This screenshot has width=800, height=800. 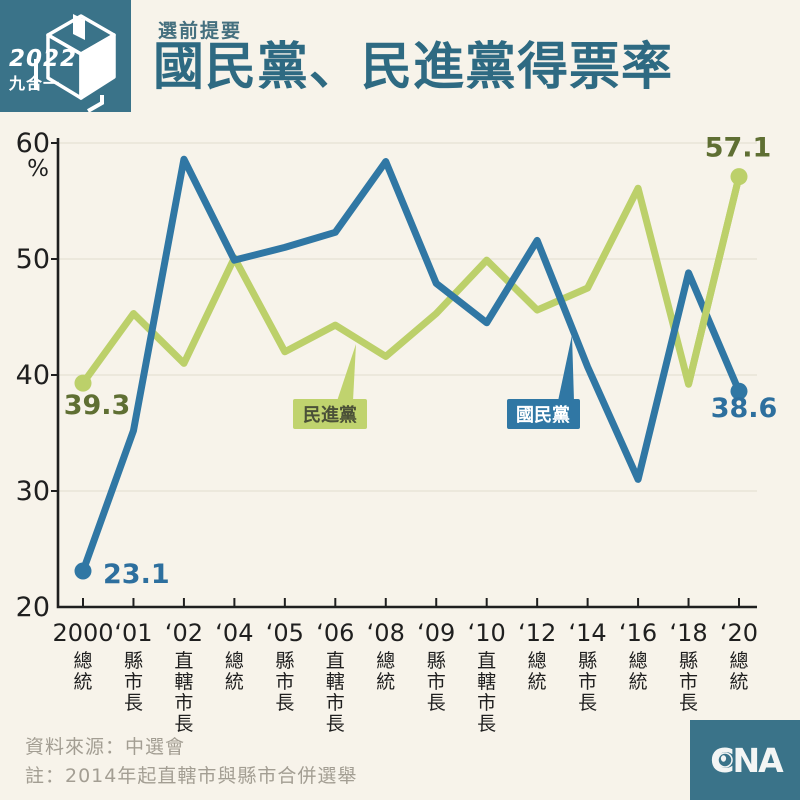 I want to click on line-dpp-overlay, so click(x=714, y=280).